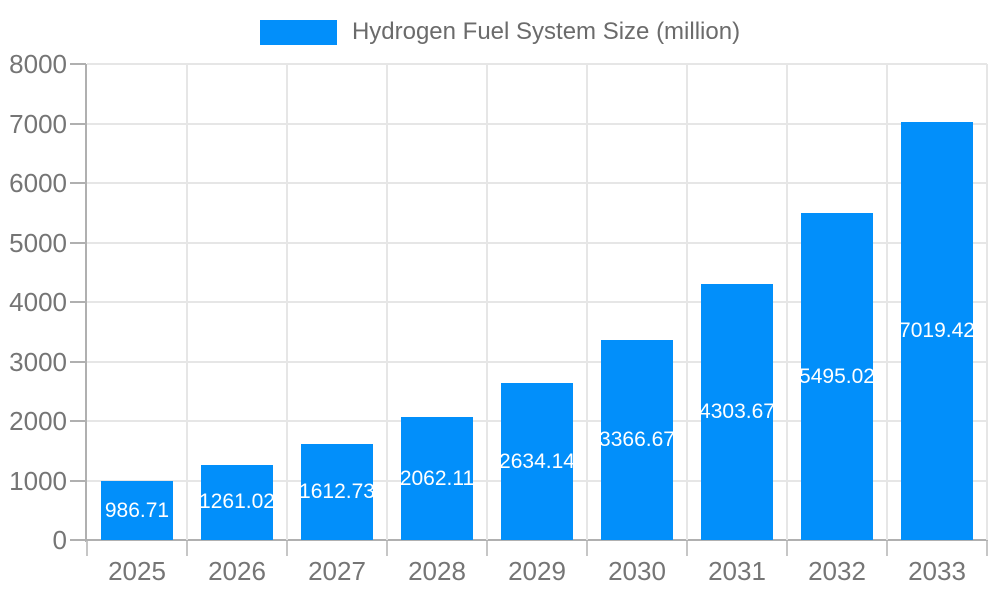  I want to click on bar: 1612.73, so click(337, 492).